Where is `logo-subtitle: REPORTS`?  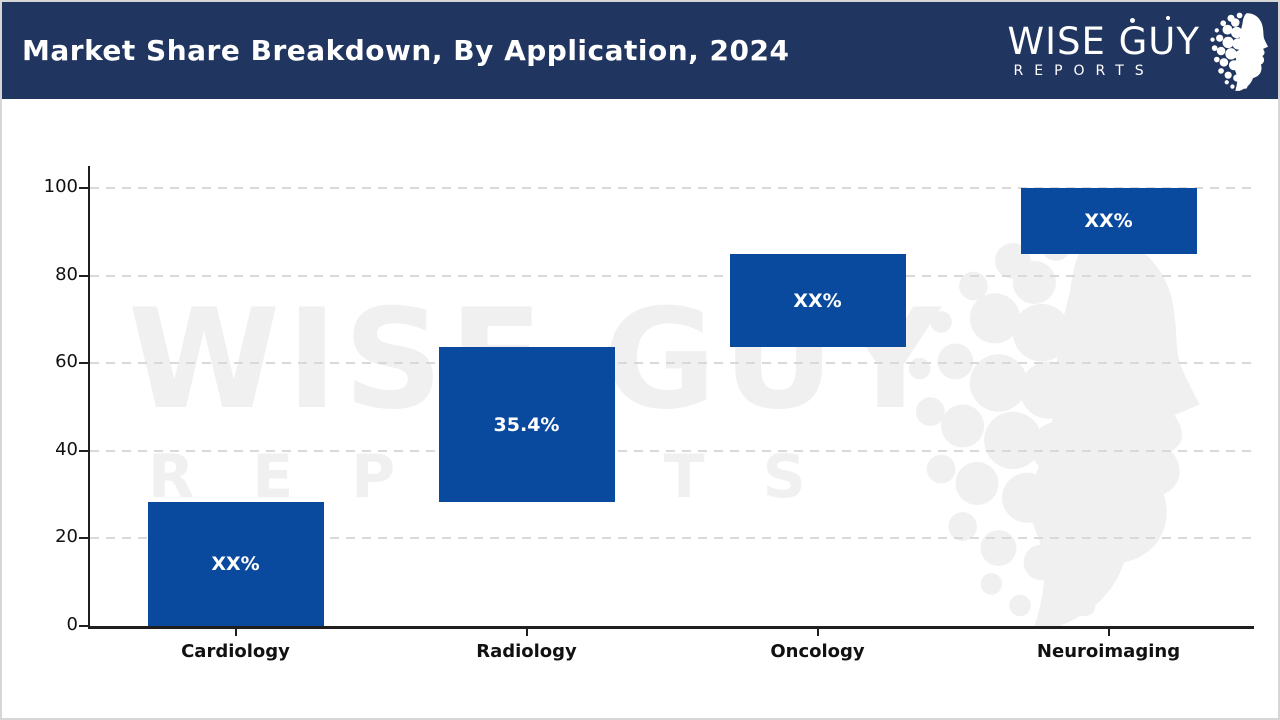
logo-subtitle: REPORTS is located at coordinates (1084, 71).